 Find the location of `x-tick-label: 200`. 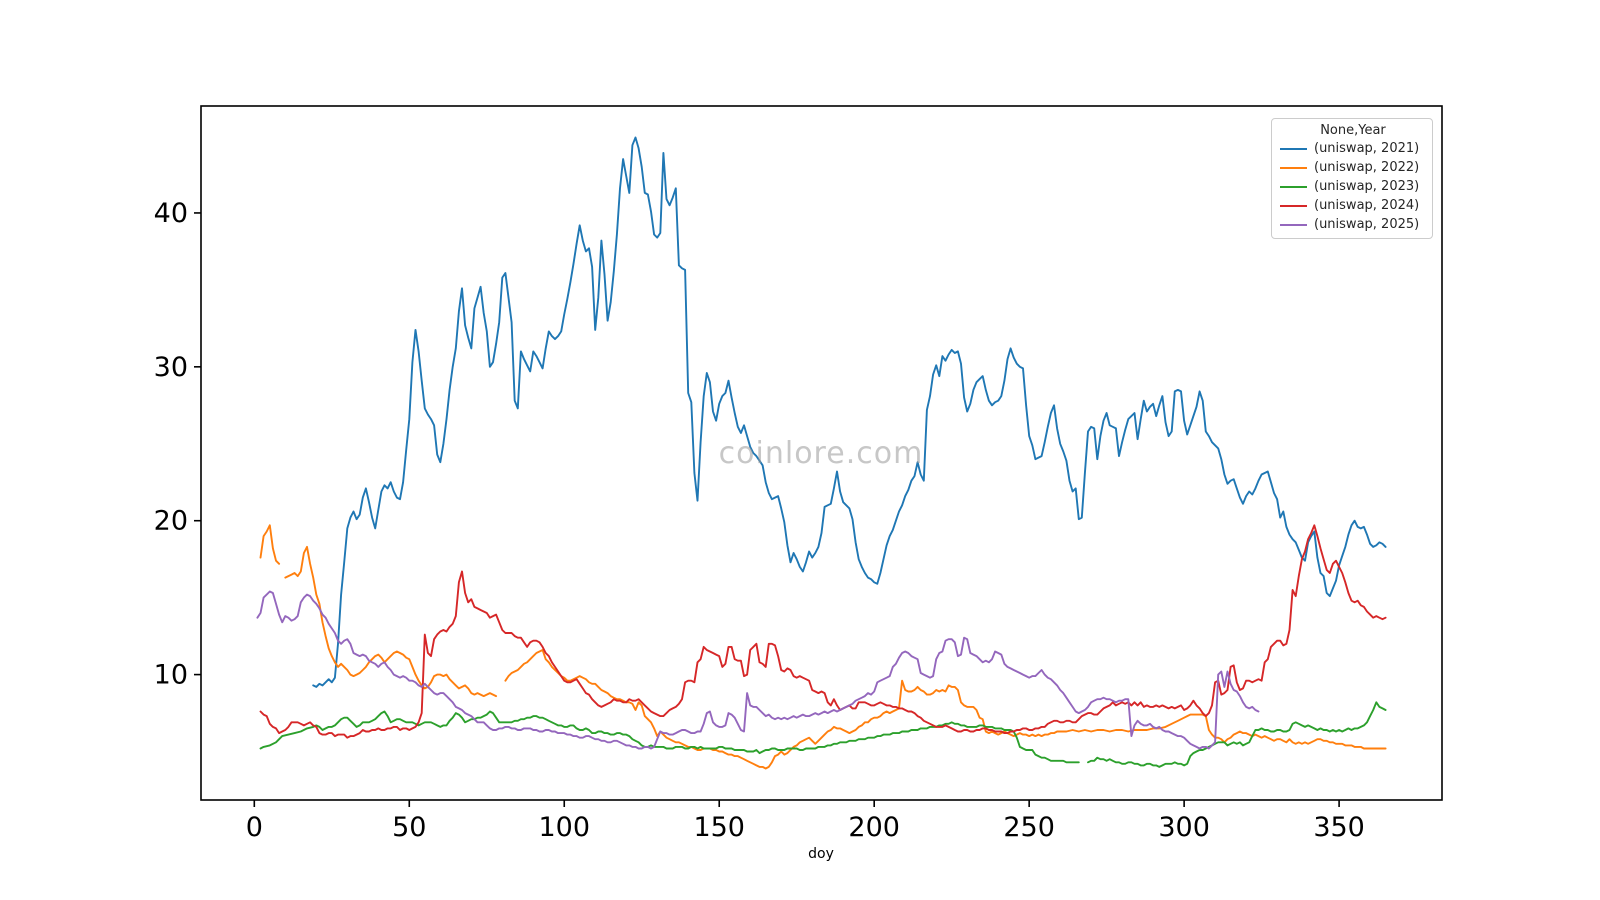

x-tick-label: 200 is located at coordinates (874, 827).